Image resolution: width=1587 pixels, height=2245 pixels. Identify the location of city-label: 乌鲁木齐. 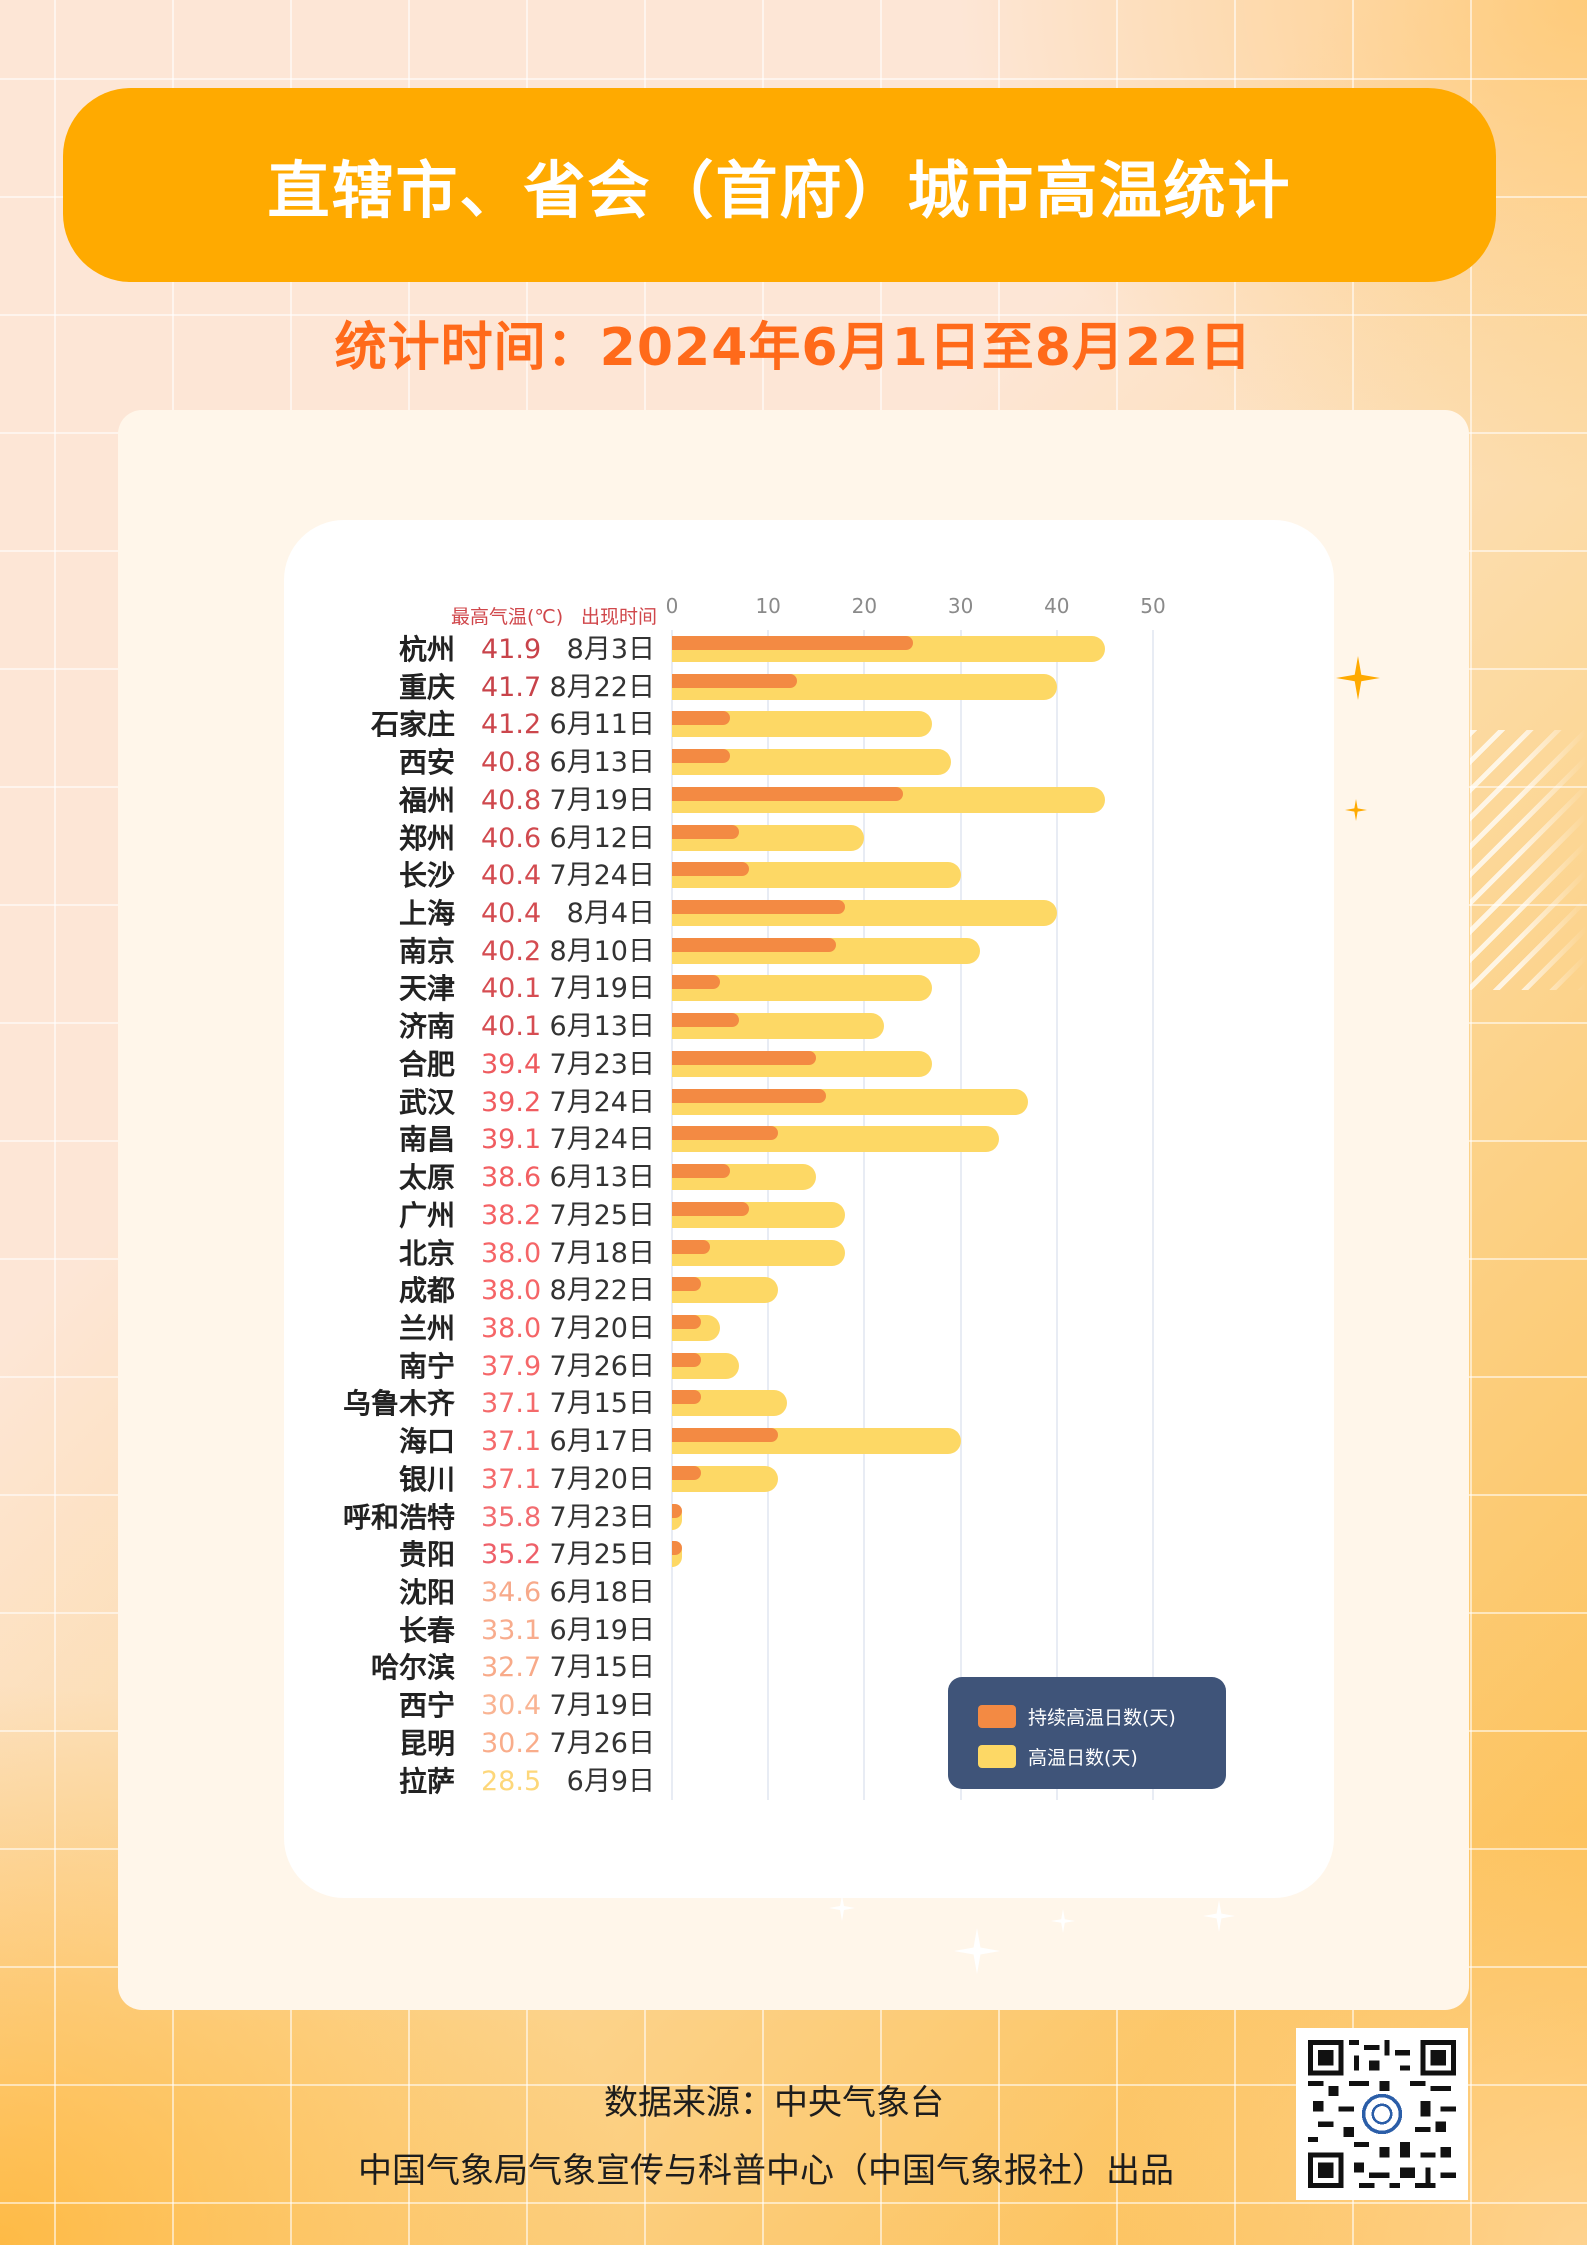
(398, 1404).